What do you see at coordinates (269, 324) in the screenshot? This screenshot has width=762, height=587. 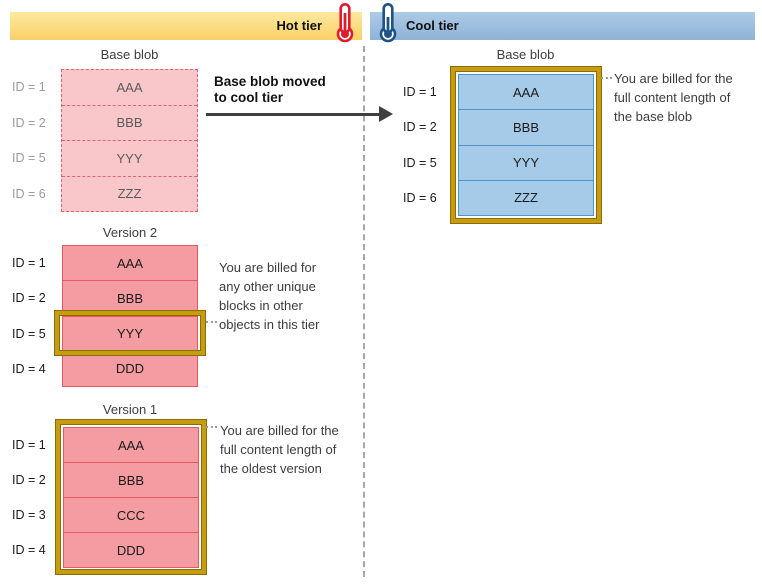 I see `annotation-line: objects in this tier` at bounding box center [269, 324].